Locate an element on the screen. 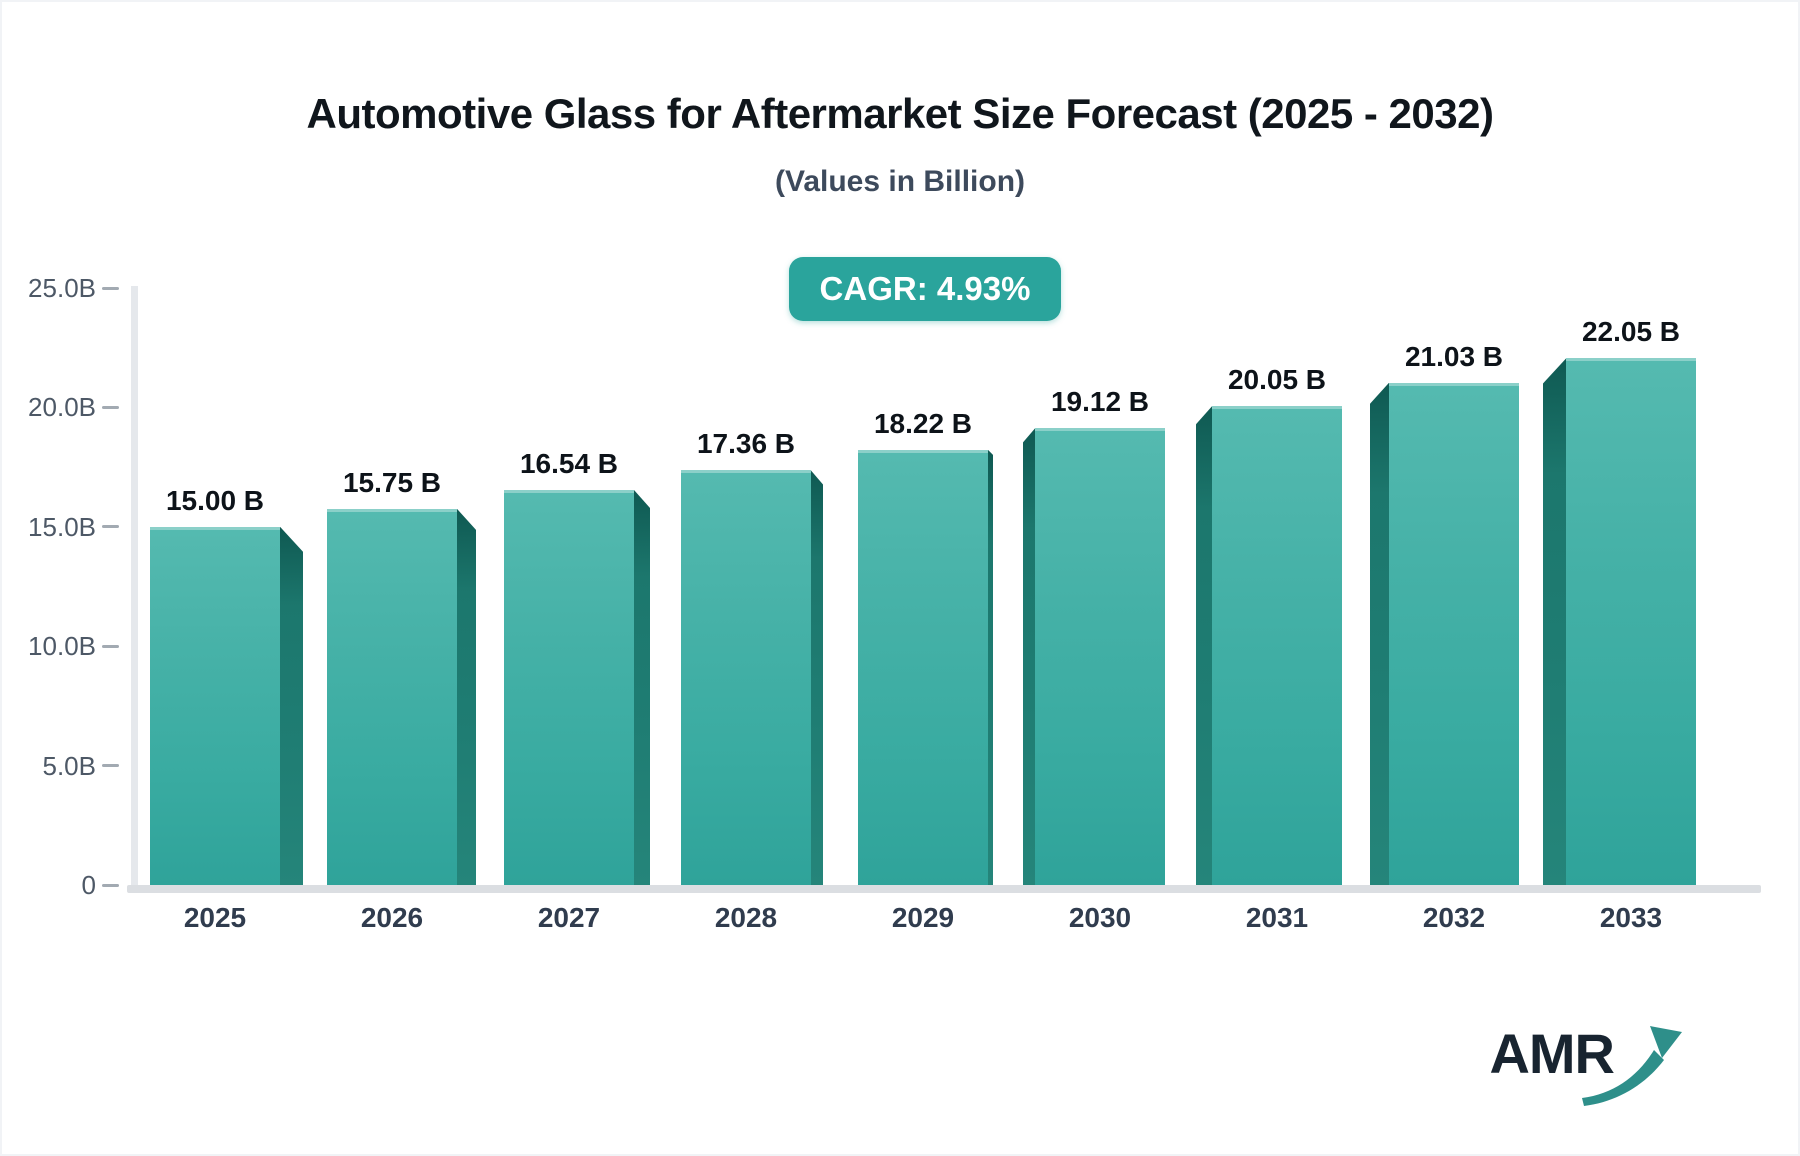 The width and height of the screenshot is (1800, 1156). brand-logo-text: AMR is located at coordinates (1552, 1053).